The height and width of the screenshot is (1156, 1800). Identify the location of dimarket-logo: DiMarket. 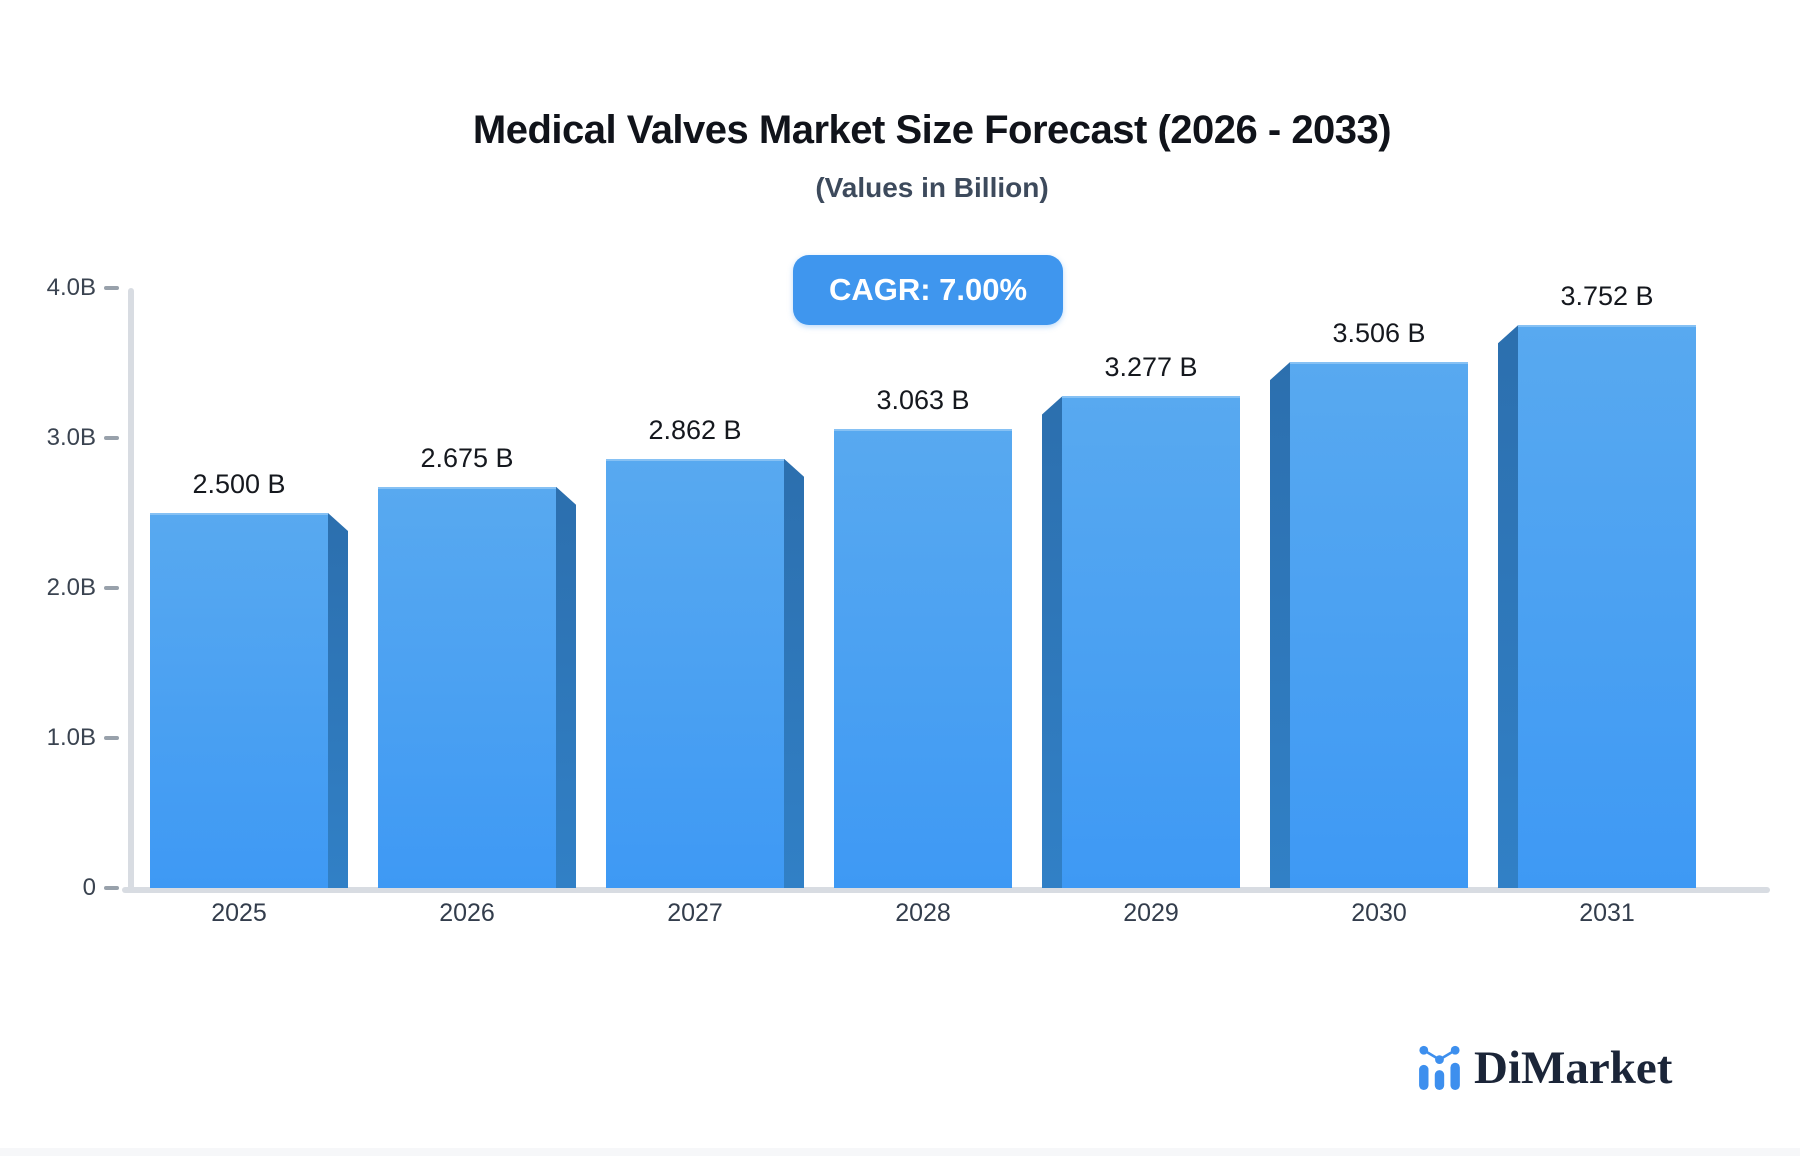
(1545, 1068).